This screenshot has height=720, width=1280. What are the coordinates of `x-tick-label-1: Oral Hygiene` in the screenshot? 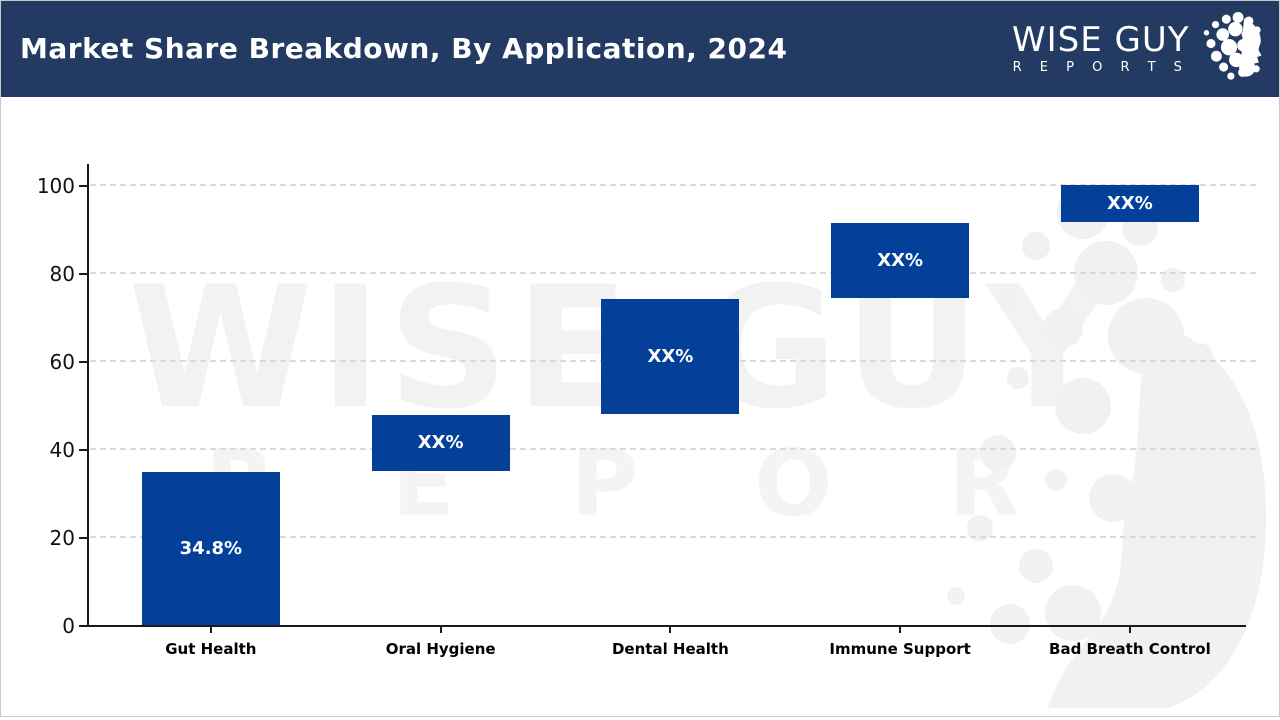 It's located at (440, 649).